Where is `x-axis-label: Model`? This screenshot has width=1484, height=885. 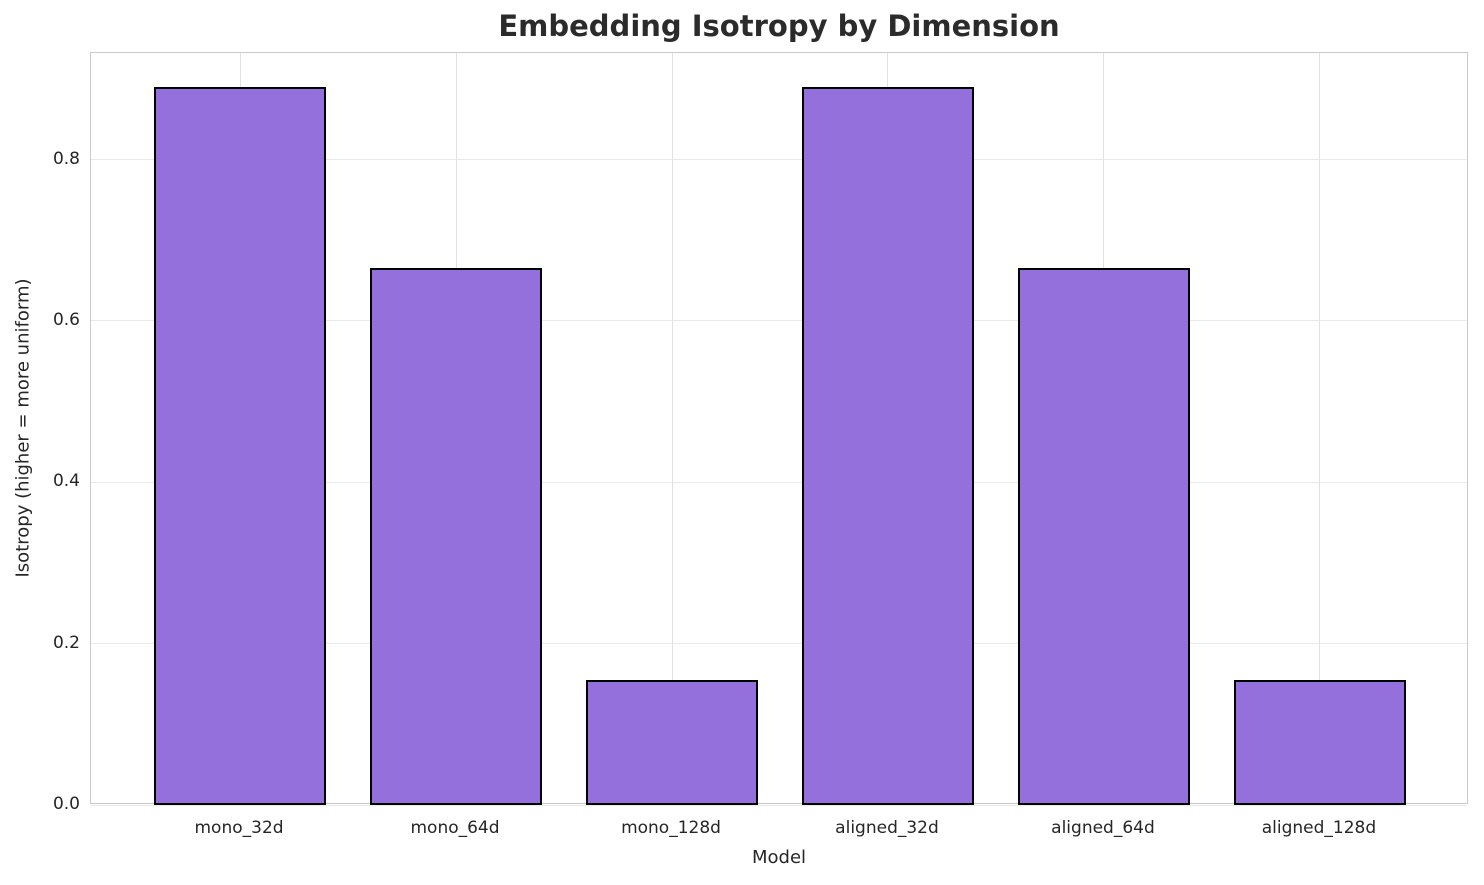 x-axis-label: Model is located at coordinates (779, 857).